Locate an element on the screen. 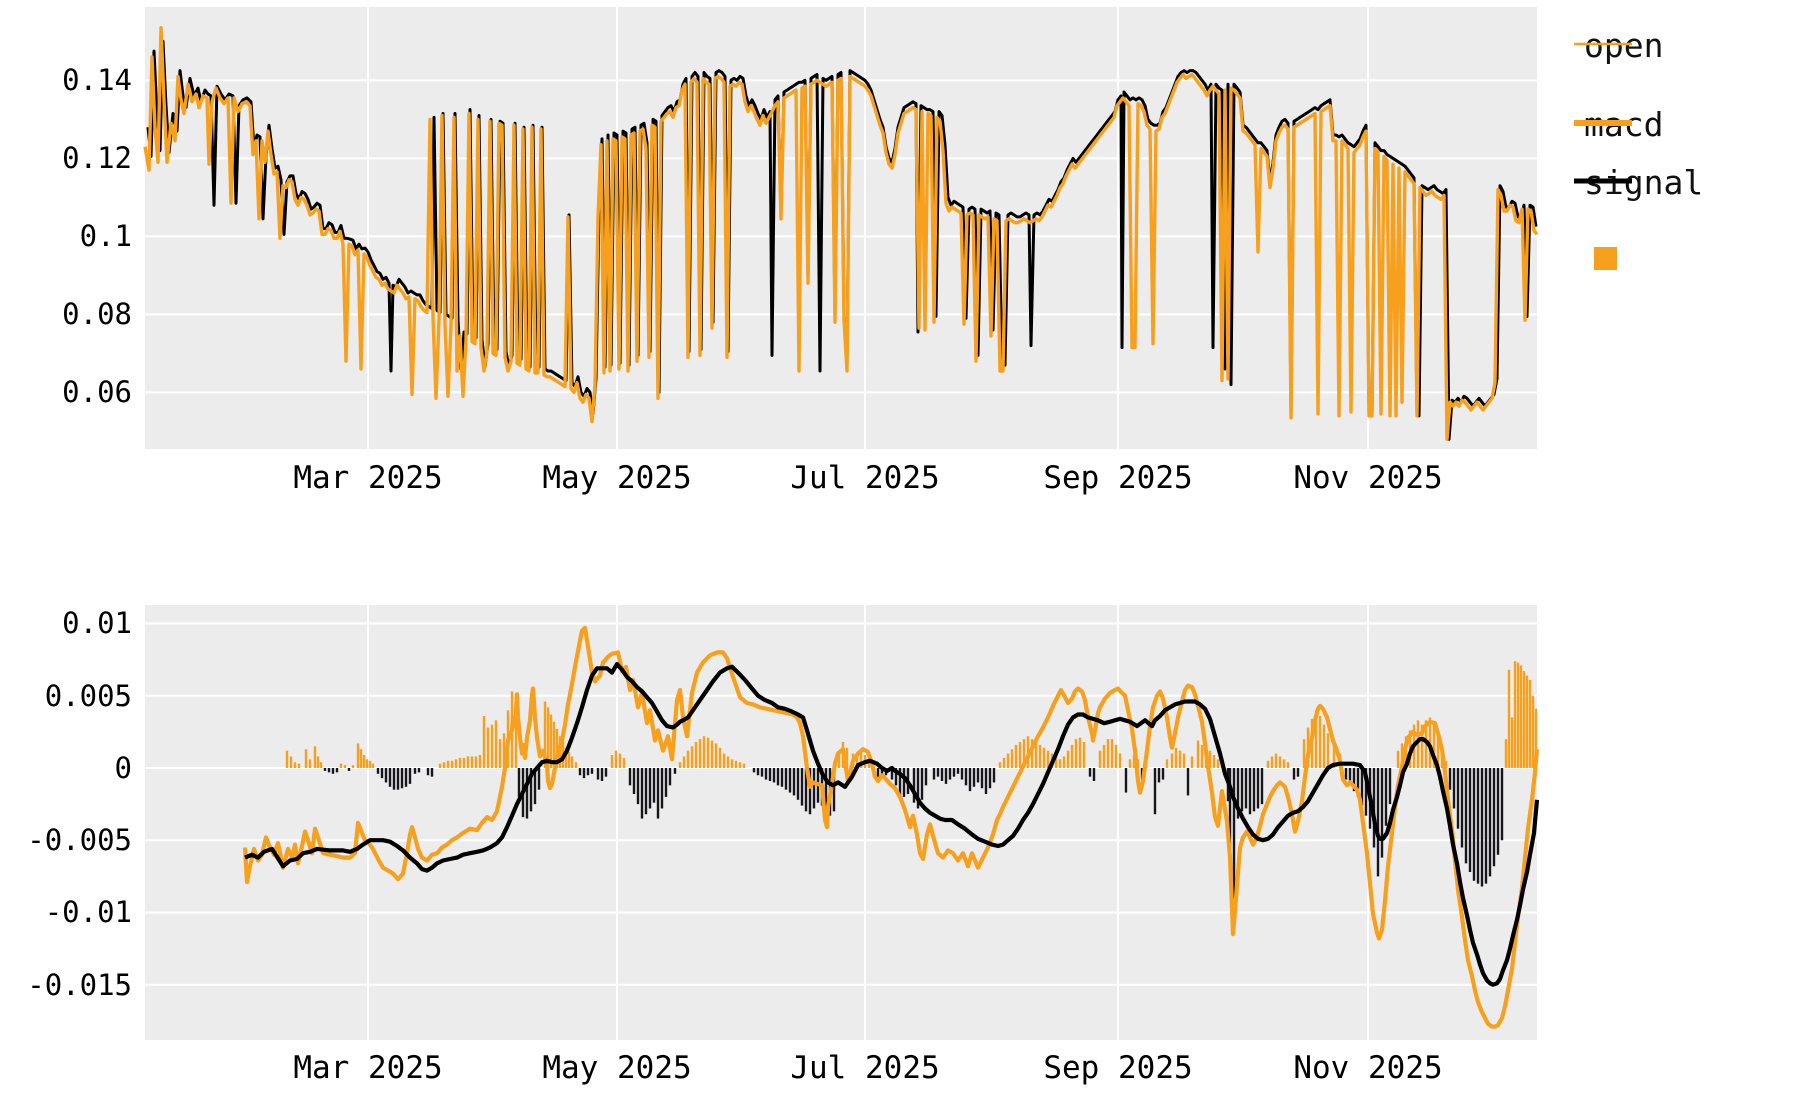 This screenshot has height=1100, width=1800. orange-square-swatch-icon is located at coordinates (1605, 258).